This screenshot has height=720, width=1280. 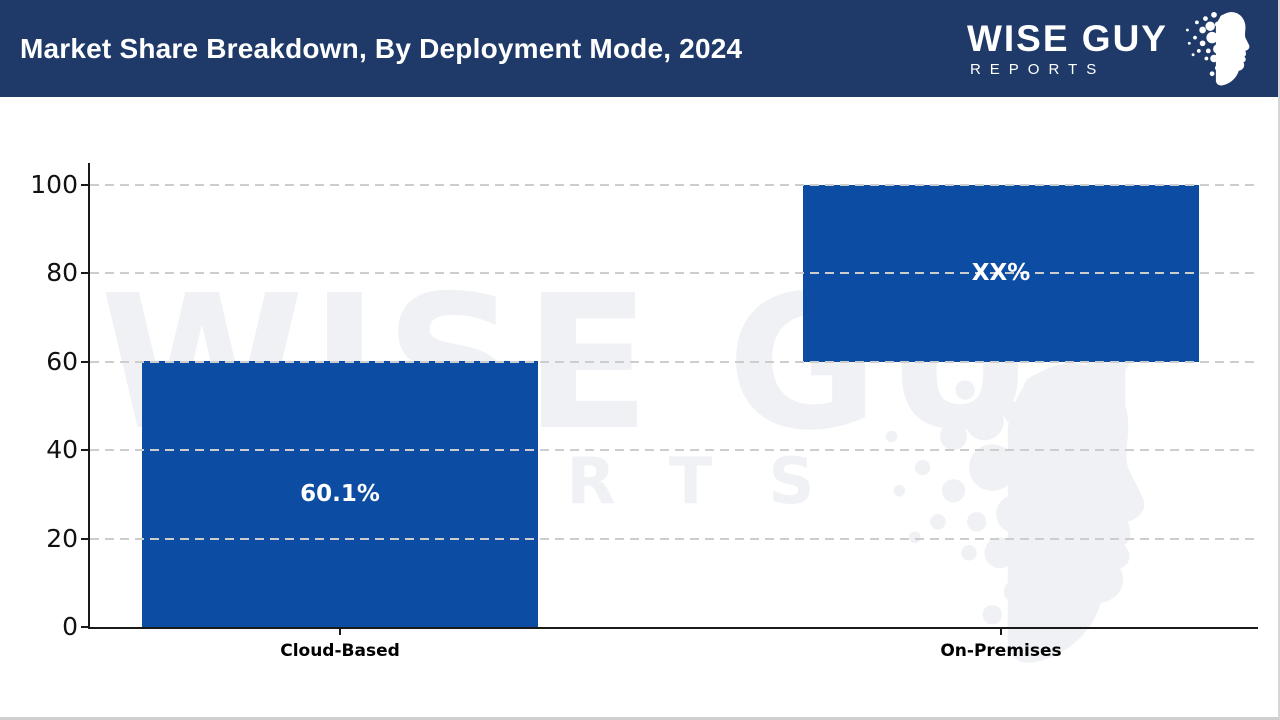 I want to click on brand-logo: WISE GUY REPORTS, so click(x=1109, y=49).